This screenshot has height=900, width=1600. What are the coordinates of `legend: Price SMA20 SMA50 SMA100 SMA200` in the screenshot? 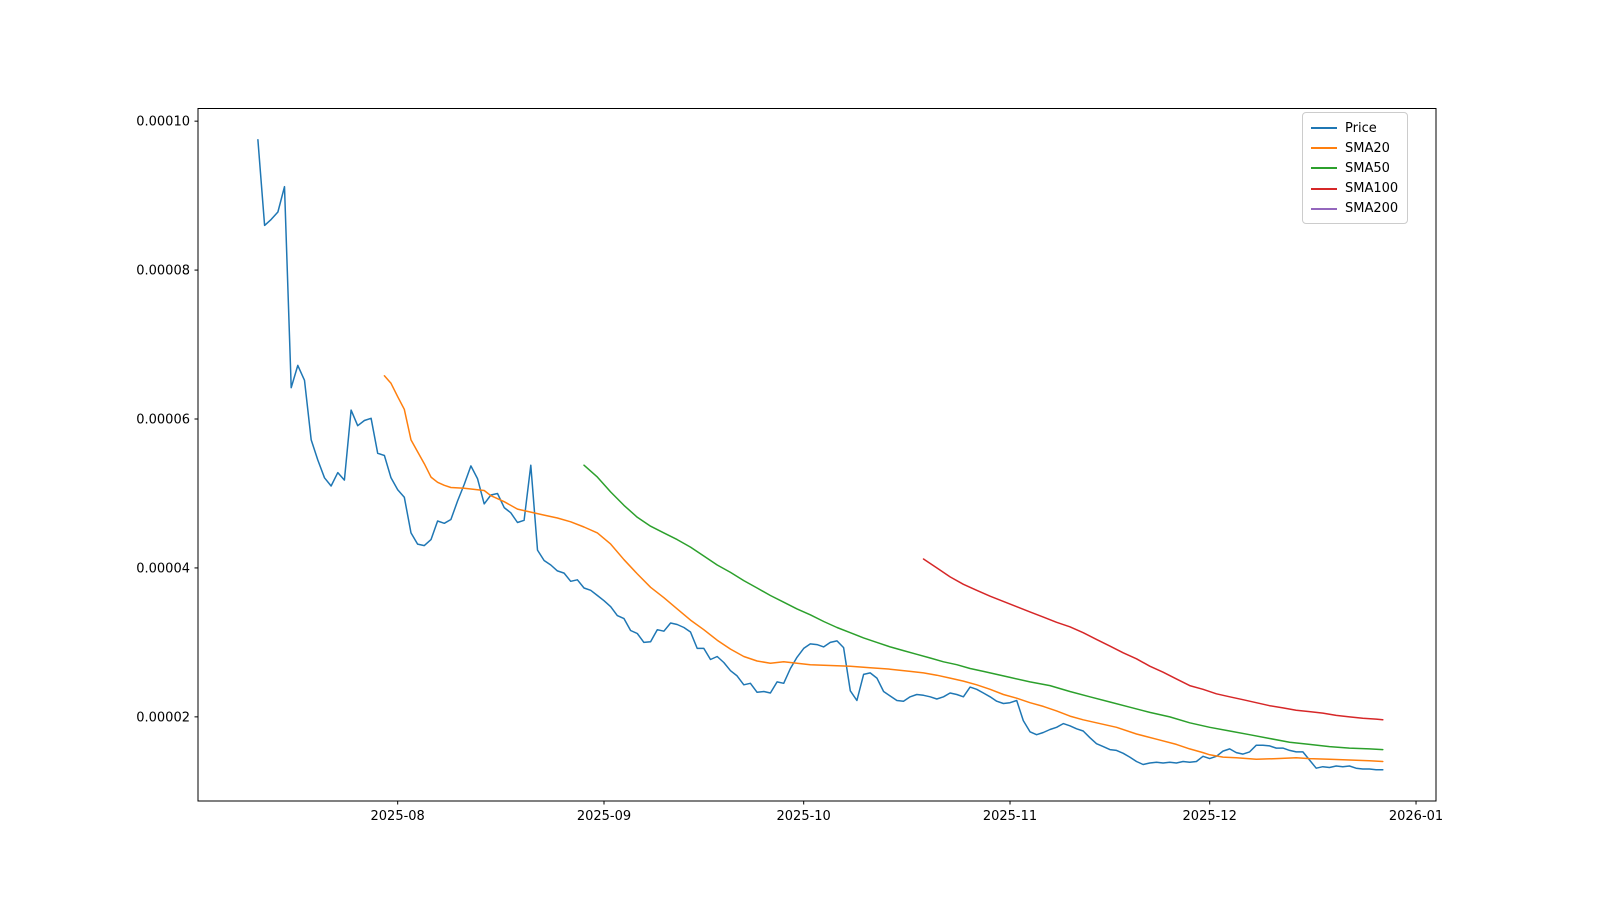 It's located at (1355, 168).